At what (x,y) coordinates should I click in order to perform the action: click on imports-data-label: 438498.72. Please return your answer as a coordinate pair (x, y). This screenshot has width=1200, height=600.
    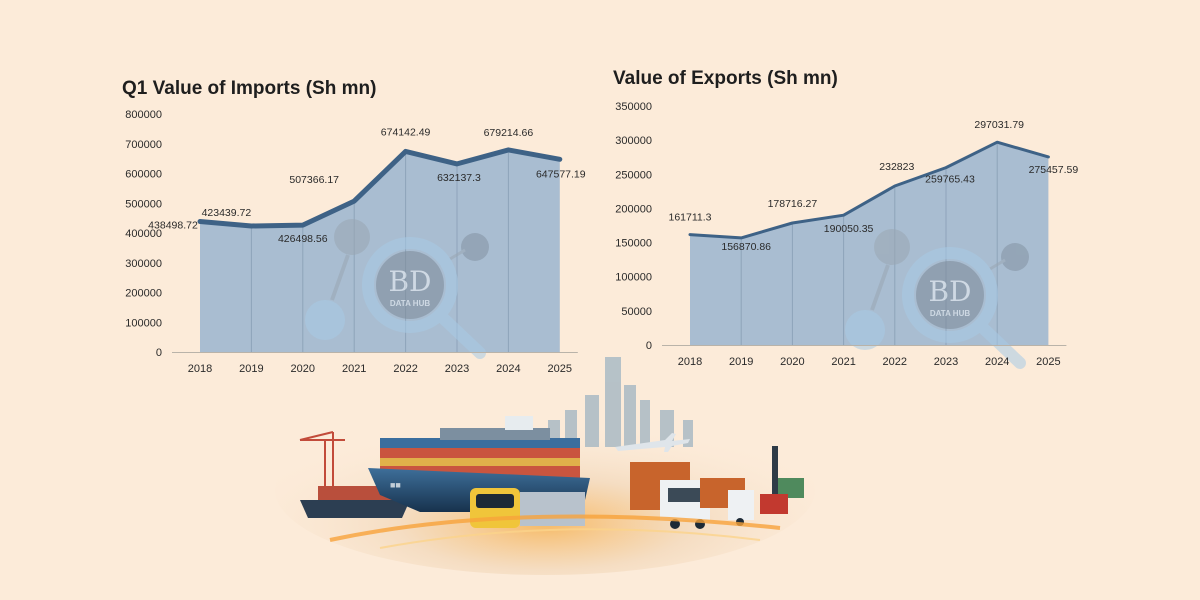
    Looking at the image, I should click on (173, 226).